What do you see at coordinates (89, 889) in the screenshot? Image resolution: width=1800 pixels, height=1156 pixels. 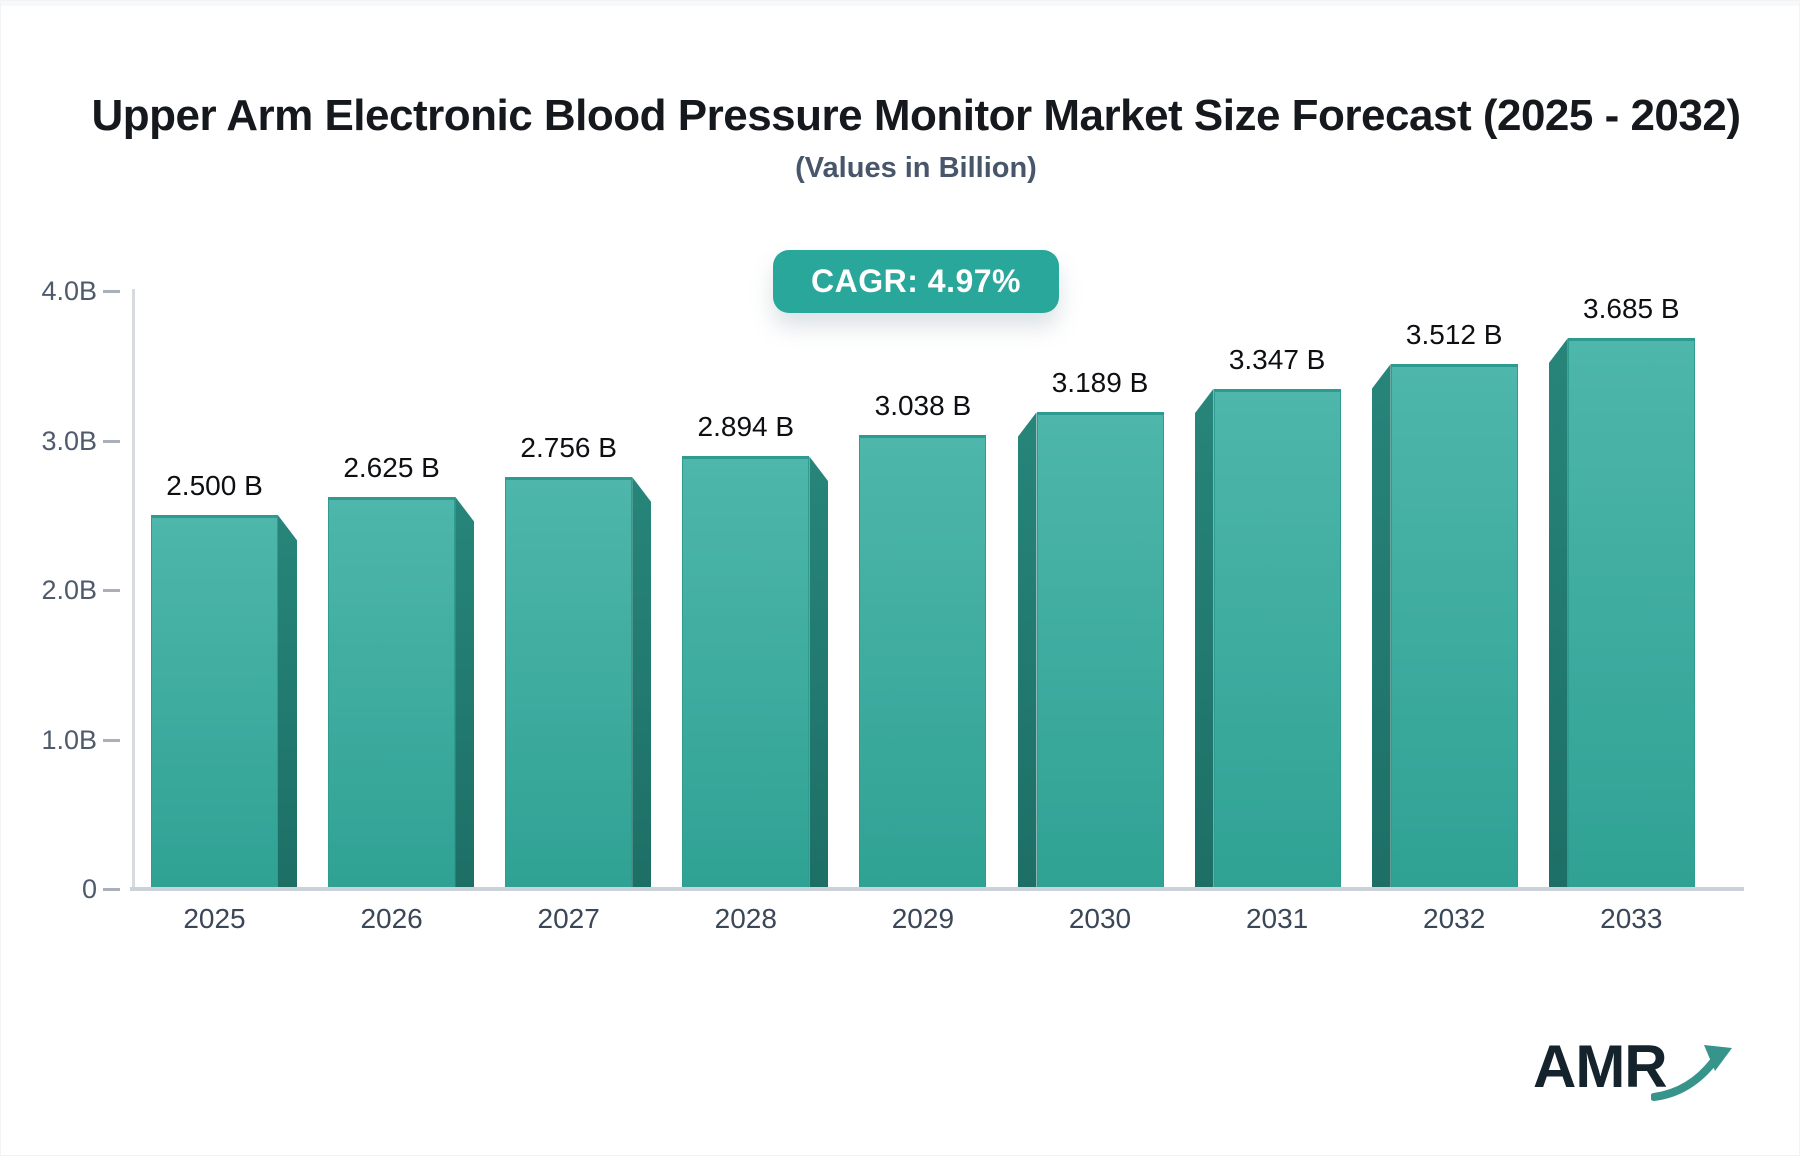 I see `y-axis-tick-label: 0` at bounding box center [89, 889].